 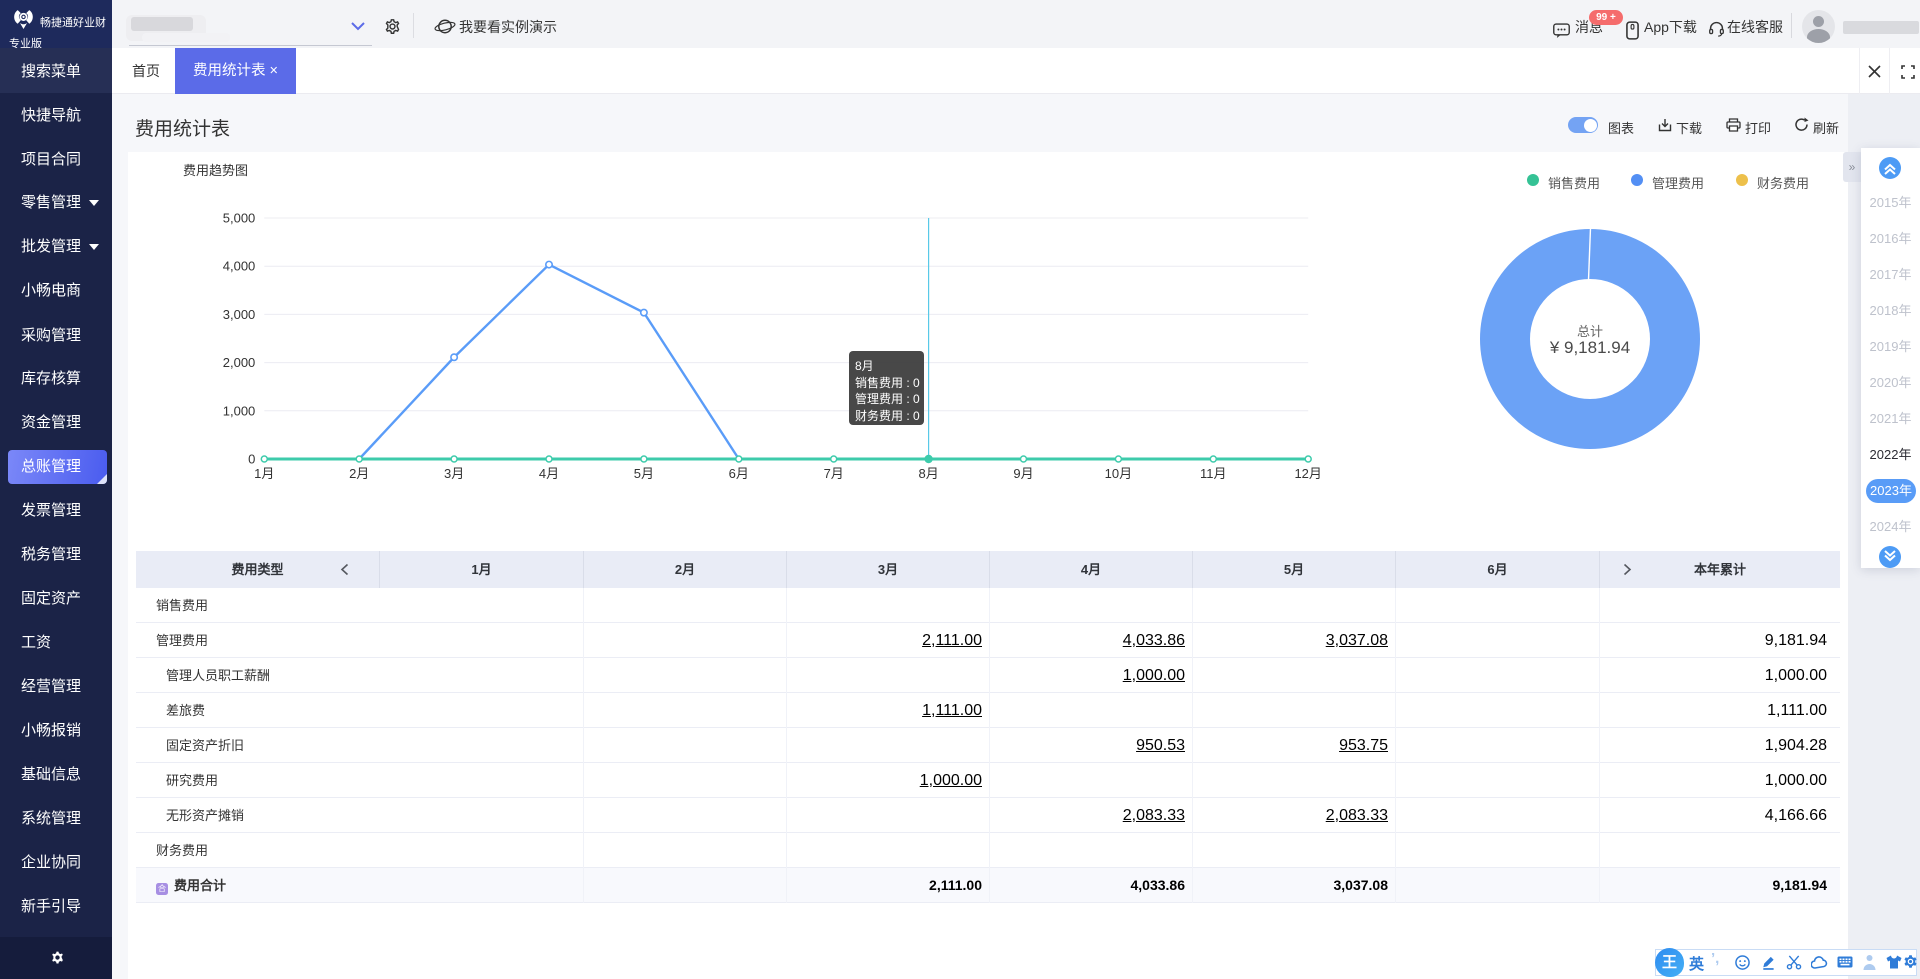 I want to click on svg-text: 3,000, so click(x=239, y=314).